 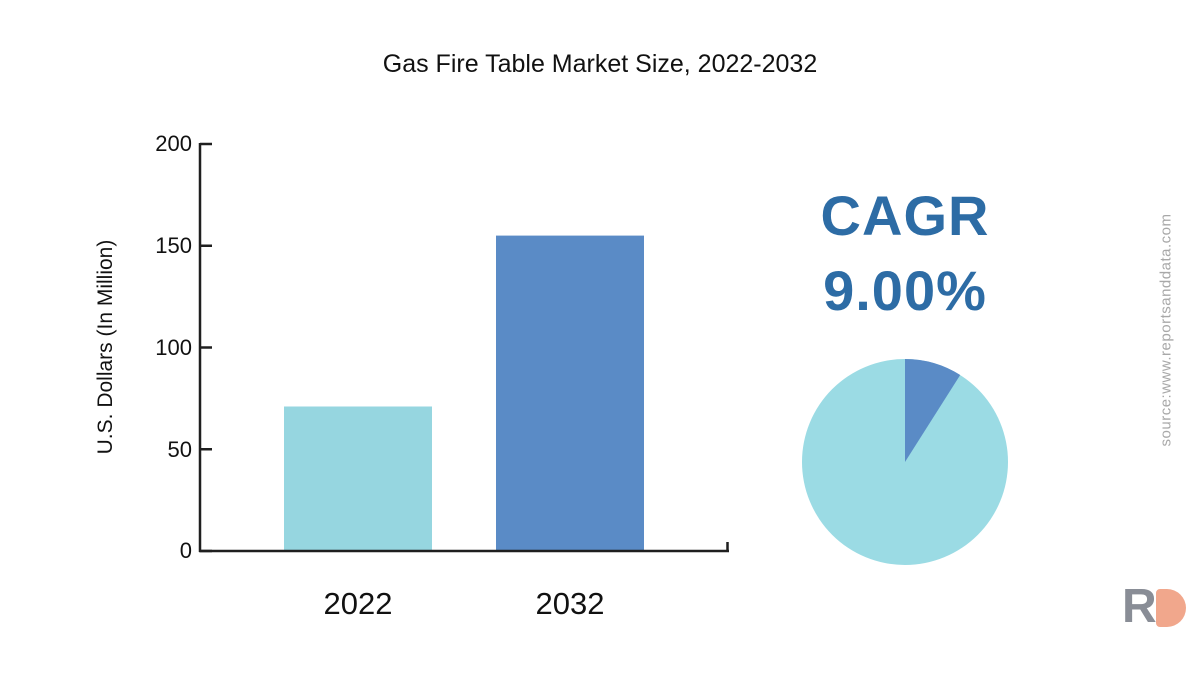 I want to click on bar-2032, so click(x=570, y=393).